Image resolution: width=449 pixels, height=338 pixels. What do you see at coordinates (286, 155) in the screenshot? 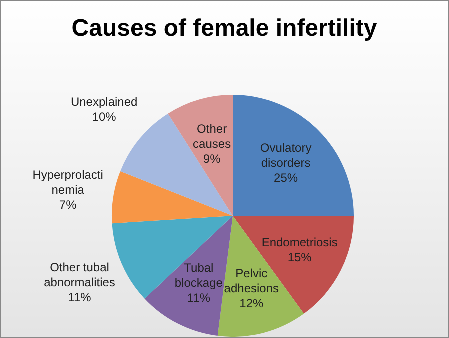
I see `slice-label: Ovulatory disorders` at bounding box center [286, 155].